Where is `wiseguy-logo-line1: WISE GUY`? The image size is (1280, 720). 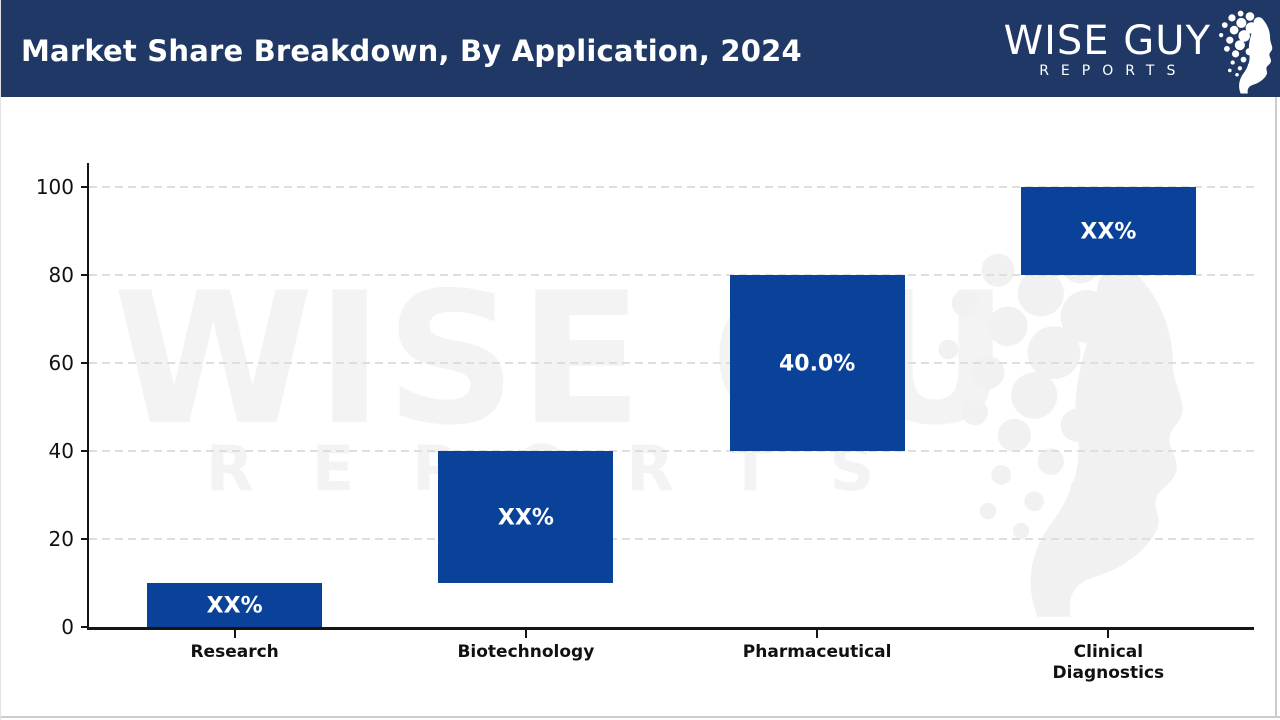
wiseguy-logo-line1: WISE GUY is located at coordinates (1107, 41).